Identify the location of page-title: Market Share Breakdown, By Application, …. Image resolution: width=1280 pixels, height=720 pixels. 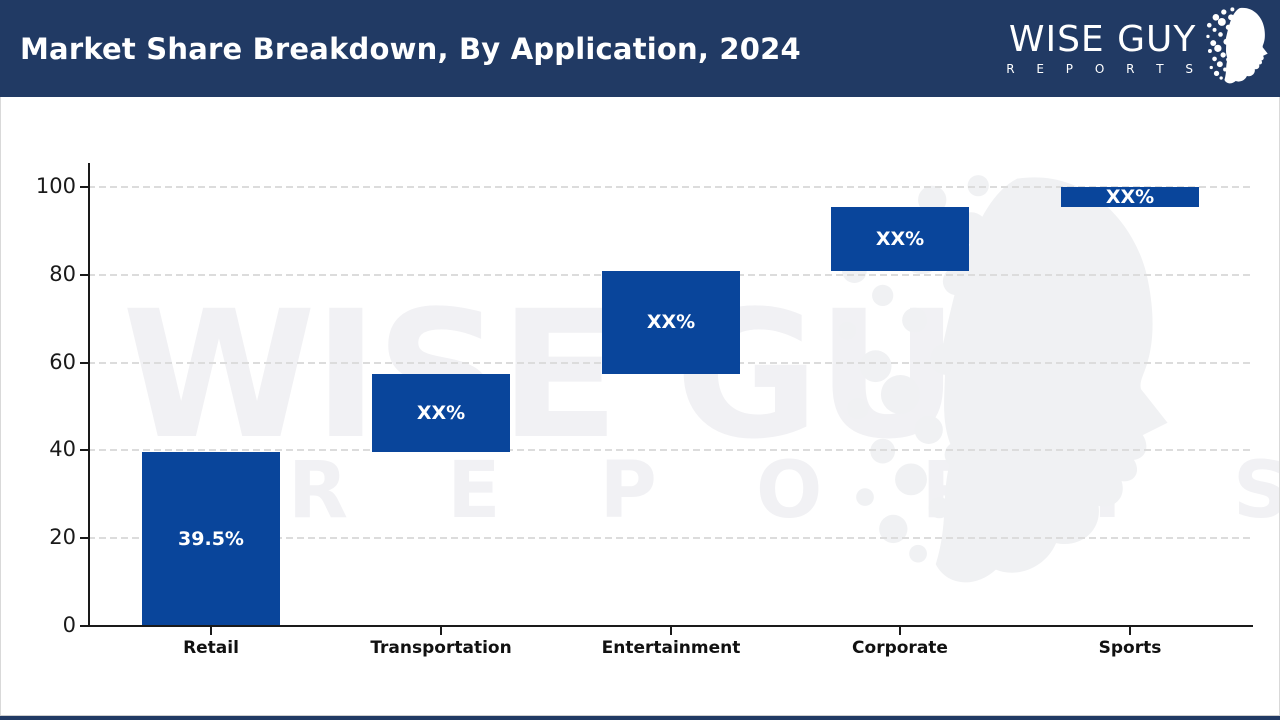
(410, 48).